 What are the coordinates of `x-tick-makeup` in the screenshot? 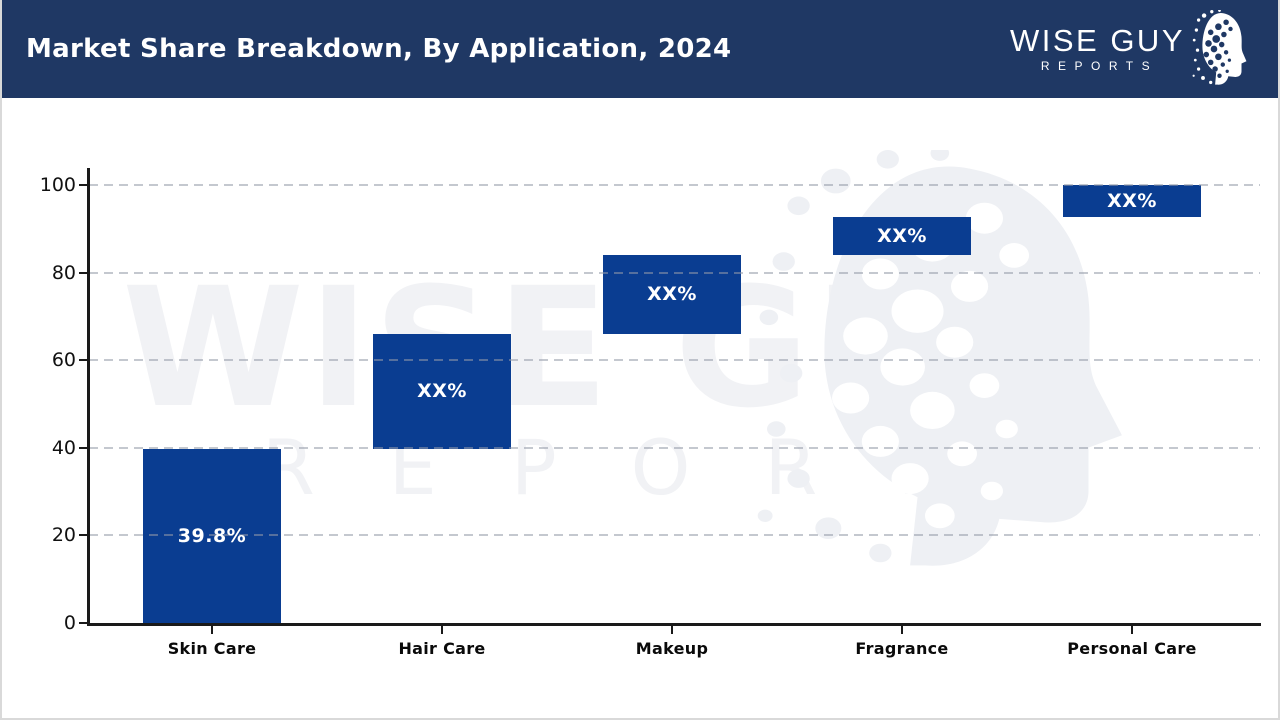 It's located at (672, 630).